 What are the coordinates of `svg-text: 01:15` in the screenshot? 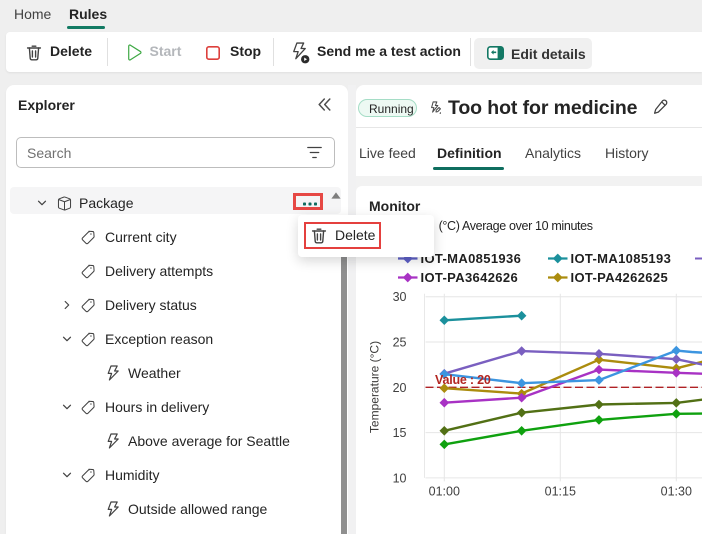 It's located at (559, 492).